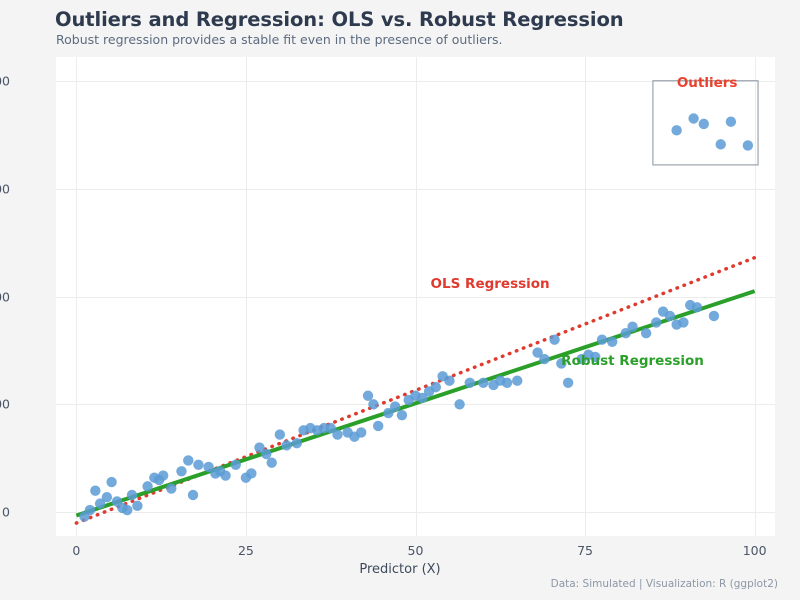  Describe the element at coordinates (415, 550) in the screenshot. I see `x-tick-label: 50` at that location.